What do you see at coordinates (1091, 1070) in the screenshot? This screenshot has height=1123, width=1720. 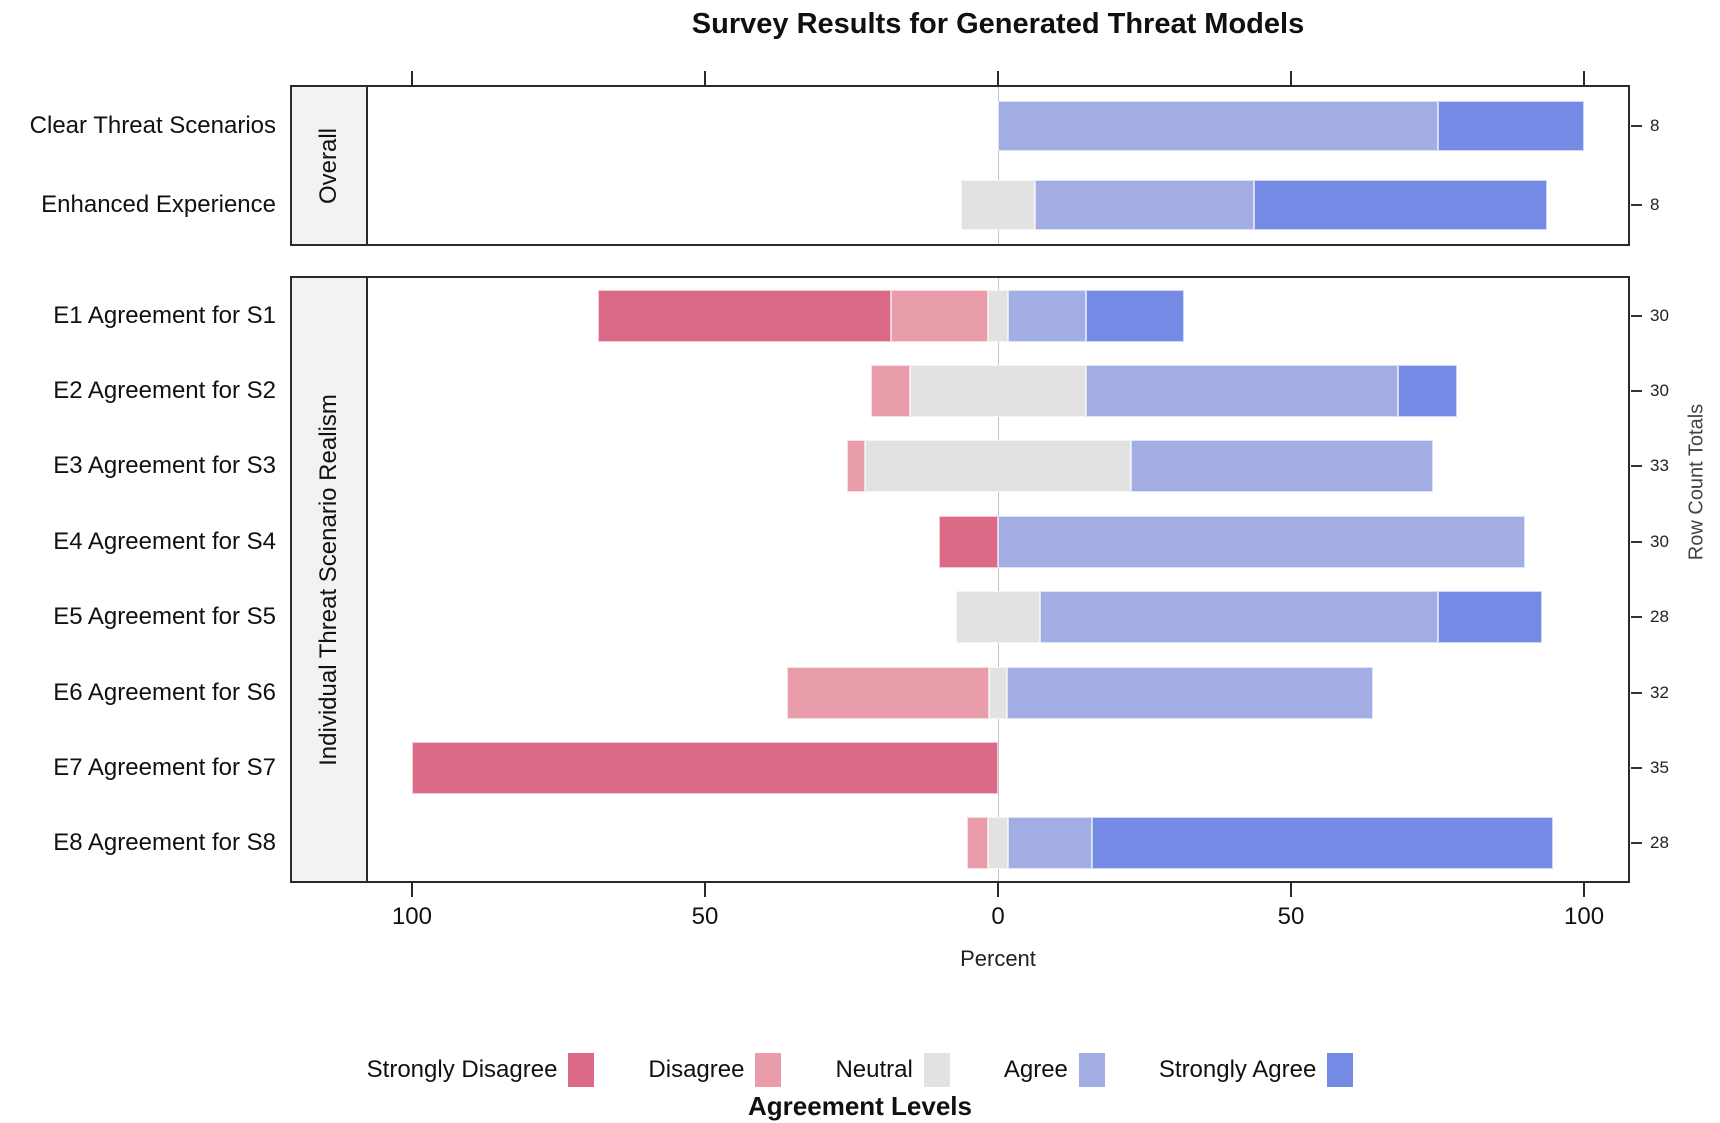 I see `legend-swatch-agree` at bounding box center [1091, 1070].